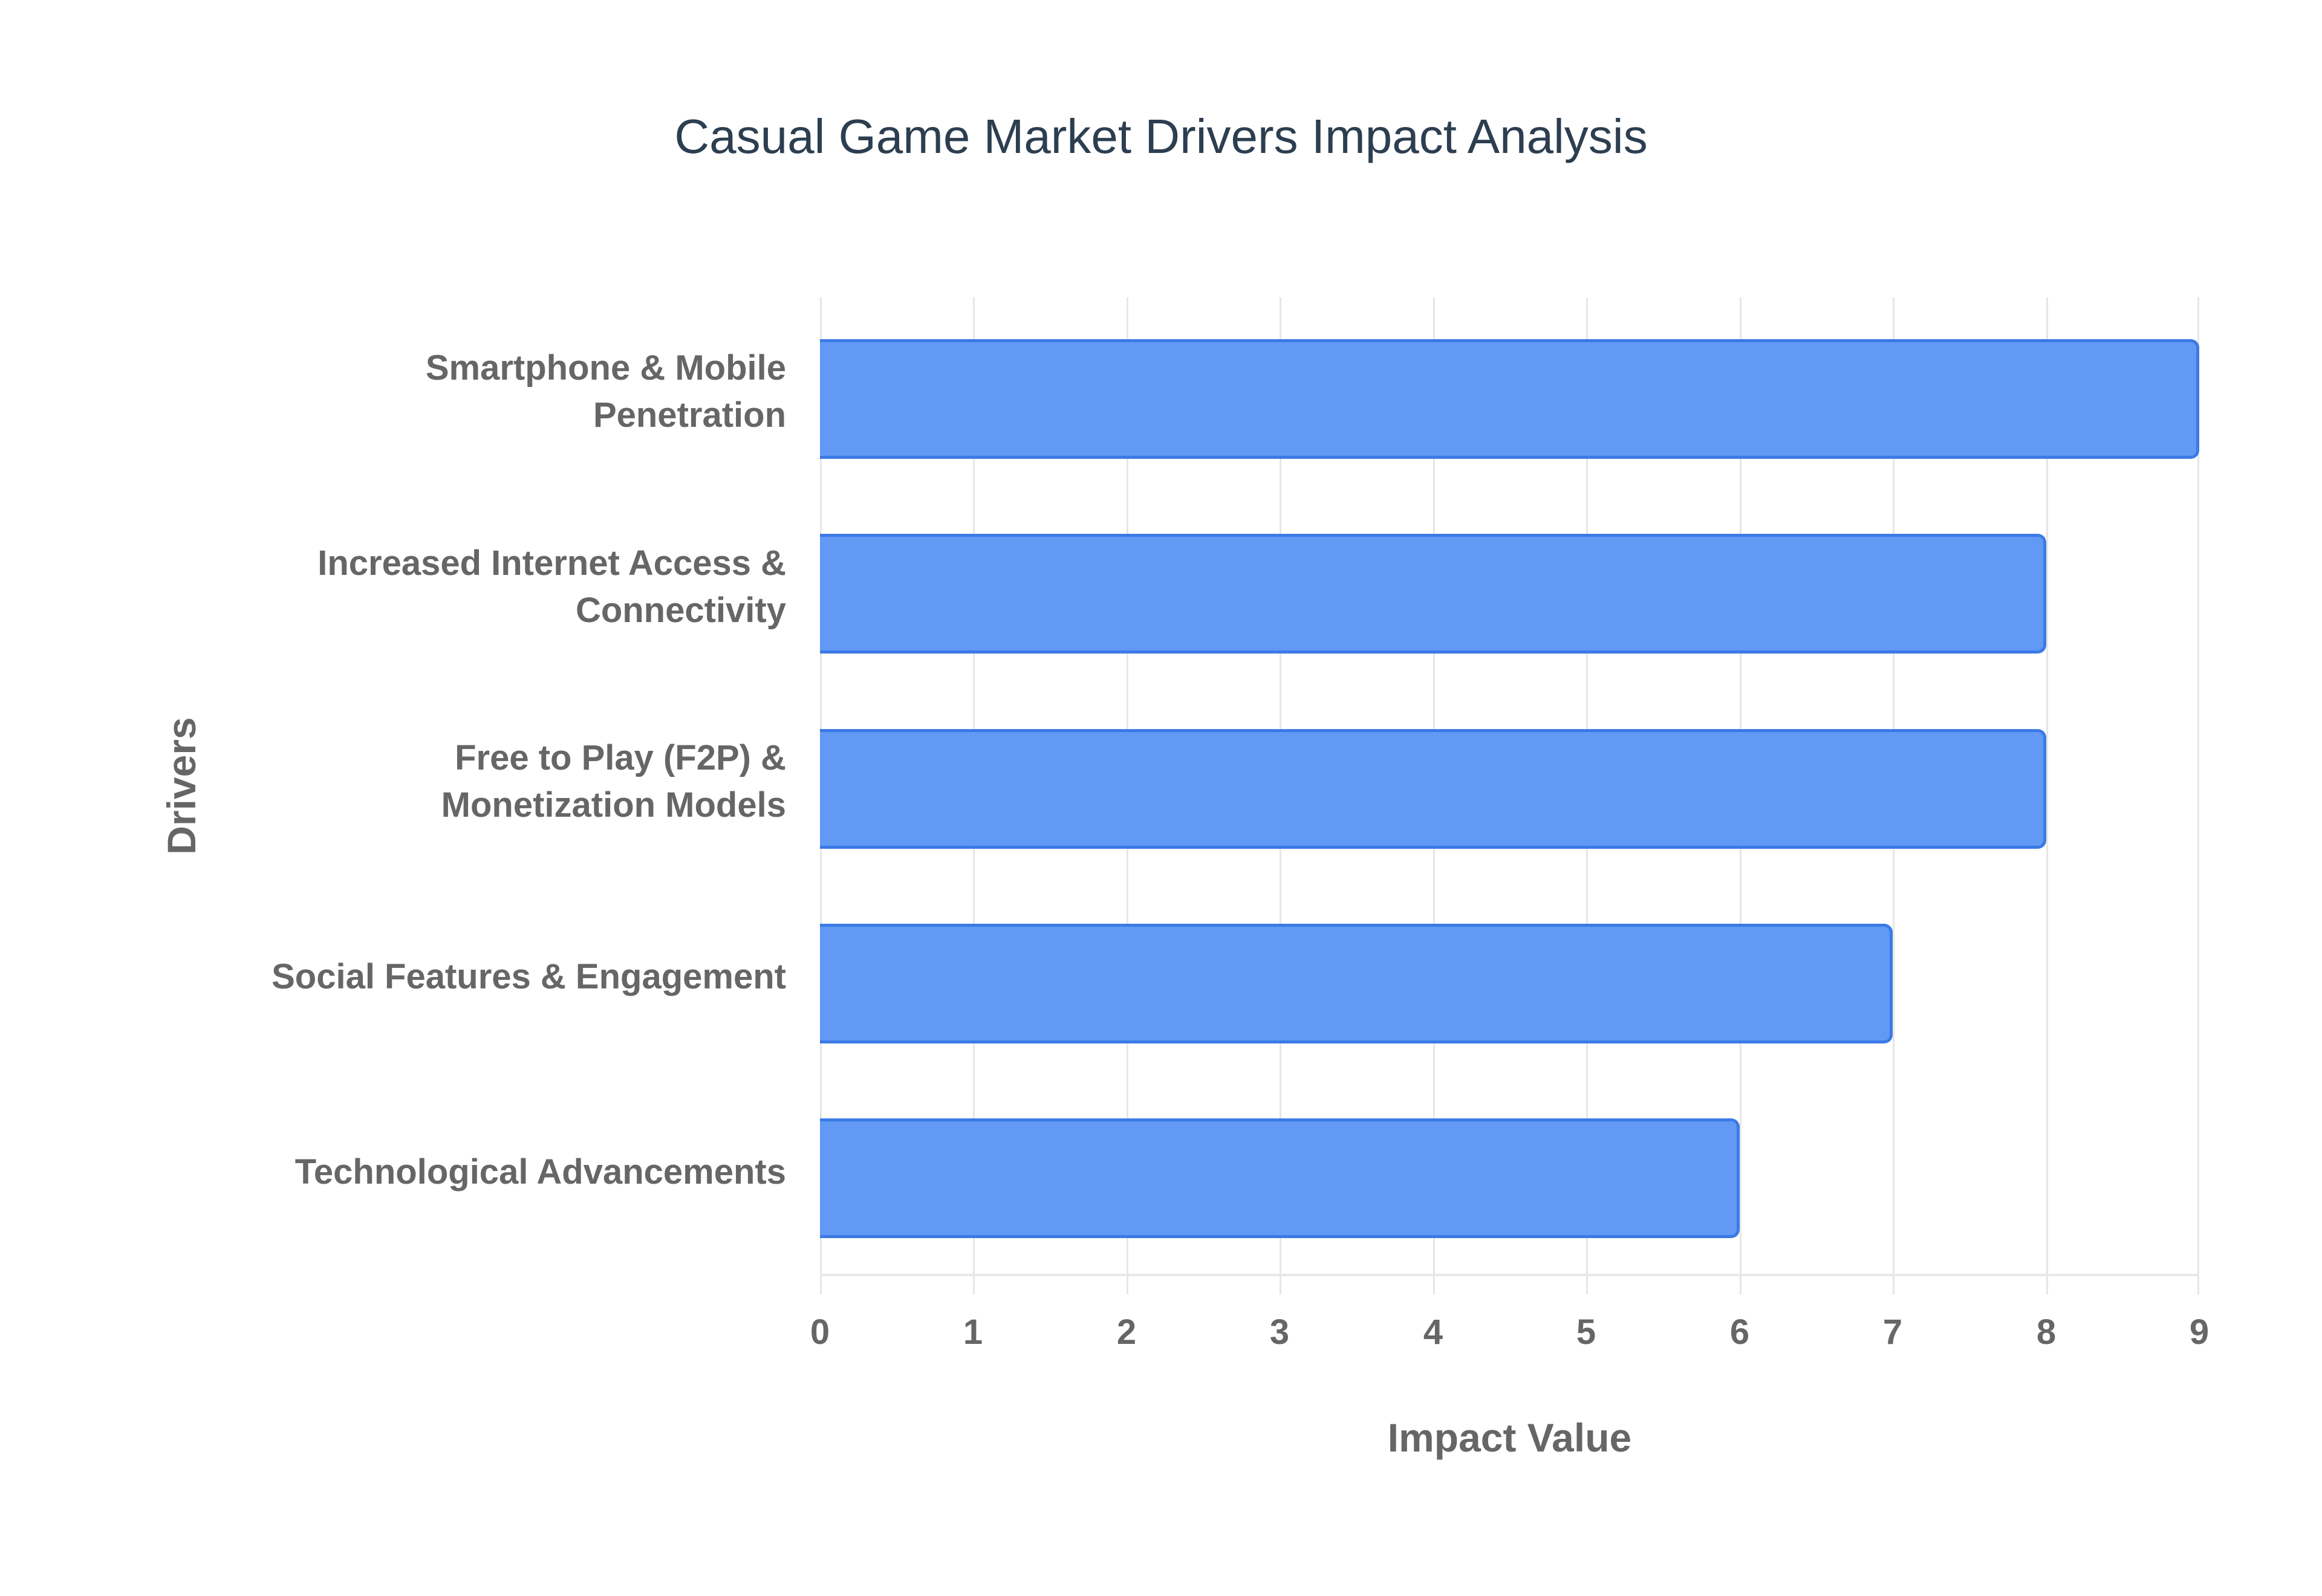 The image size is (2322, 1596). What do you see at coordinates (820, 1332) in the screenshot?
I see `x-tick-label: 0` at bounding box center [820, 1332].